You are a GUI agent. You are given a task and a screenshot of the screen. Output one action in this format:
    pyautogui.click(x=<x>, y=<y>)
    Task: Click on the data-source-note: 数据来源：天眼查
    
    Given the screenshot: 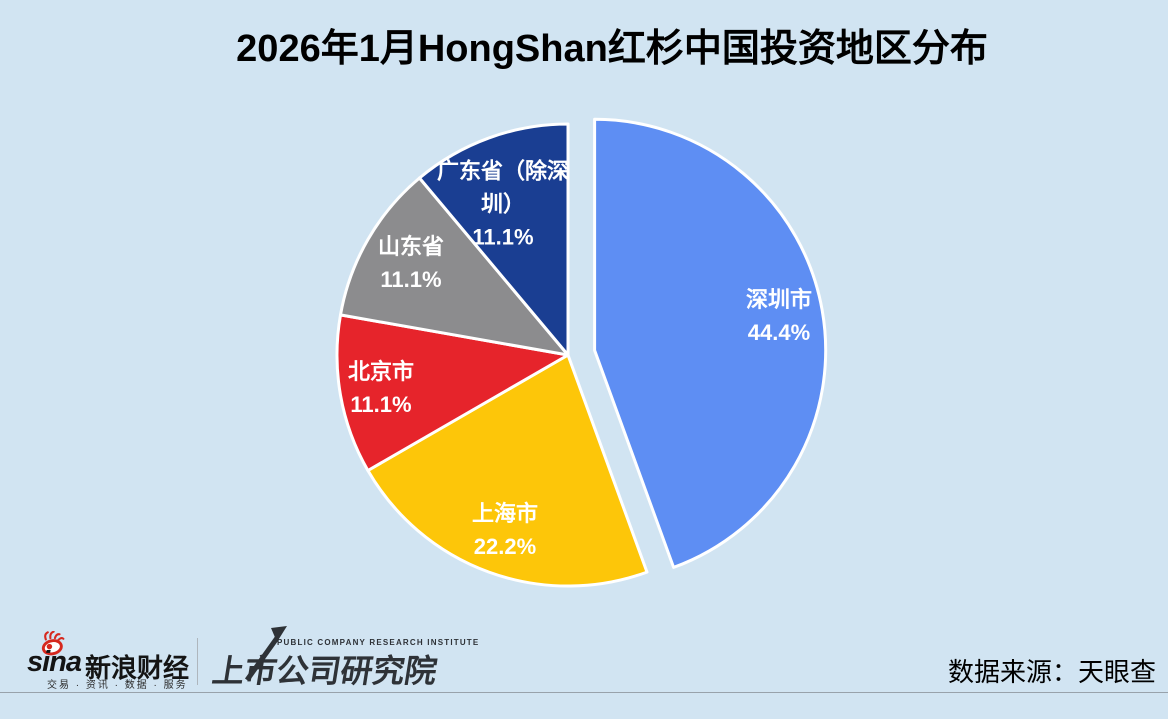 What is the action you would take?
    pyautogui.click(x=1051, y=672)
    